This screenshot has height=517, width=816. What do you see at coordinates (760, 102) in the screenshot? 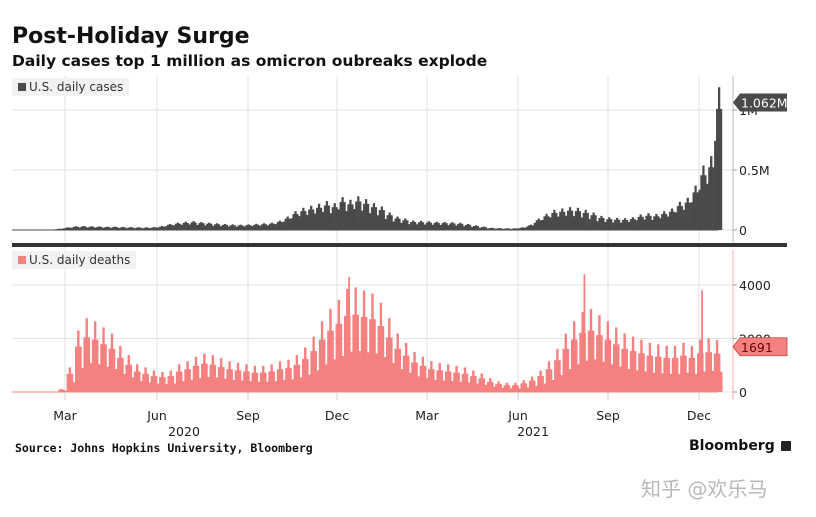
I see `cases-callout-badge` at bounding box center [760, 102].